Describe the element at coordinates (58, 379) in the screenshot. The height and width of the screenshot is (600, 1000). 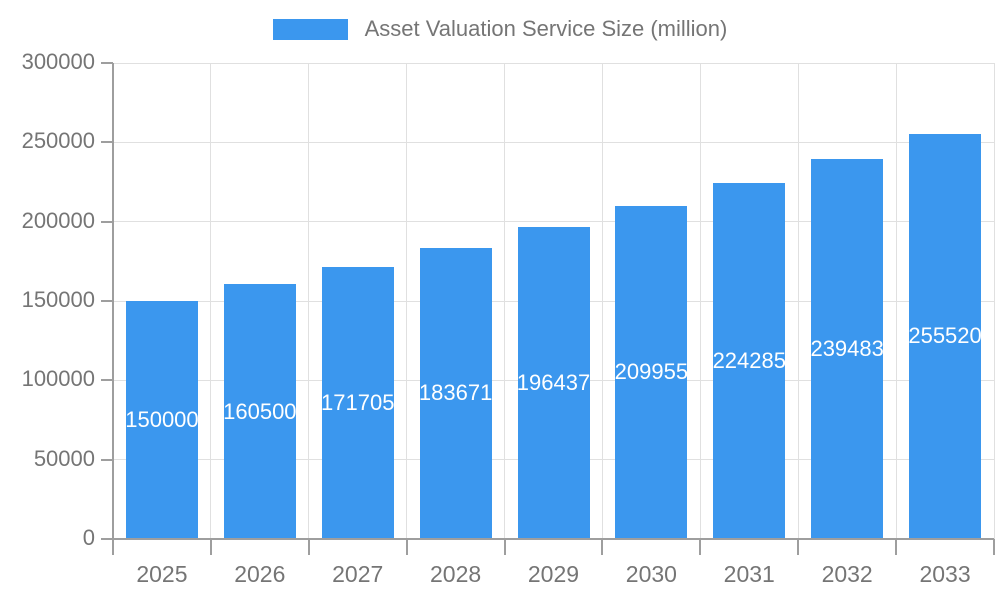
I see `y-tick-label: 100000` at that location.